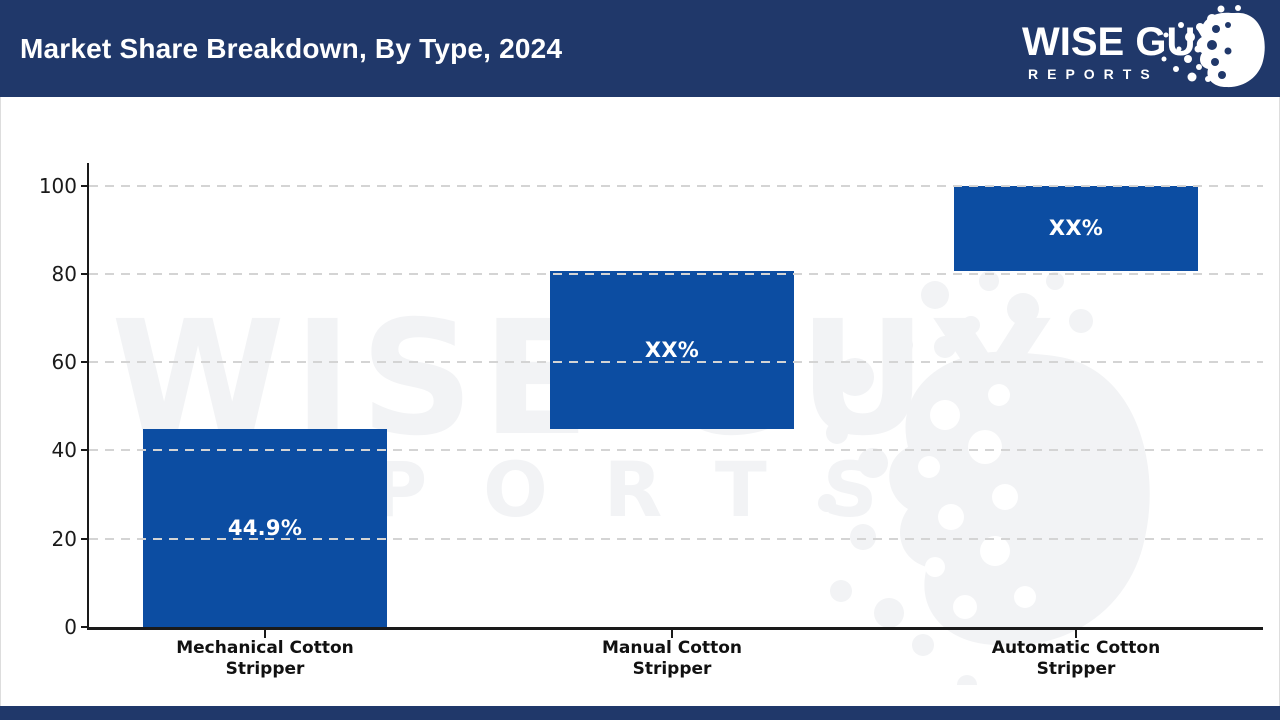 The width and height of the screenshot is (1280, 720). I want to click on bar-value-label-3: XX%, so click(1076, 228).